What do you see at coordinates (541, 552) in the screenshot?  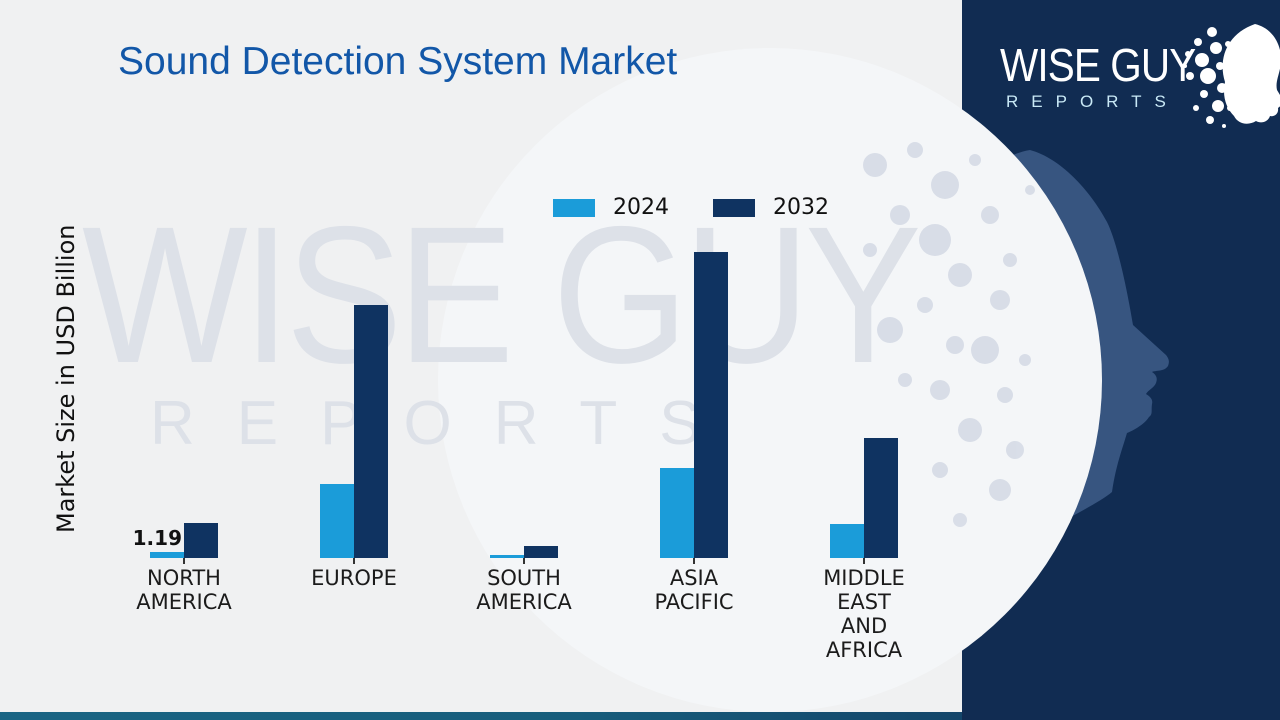 I see `bar-2032-south-america` at bounding box center [541, 552].